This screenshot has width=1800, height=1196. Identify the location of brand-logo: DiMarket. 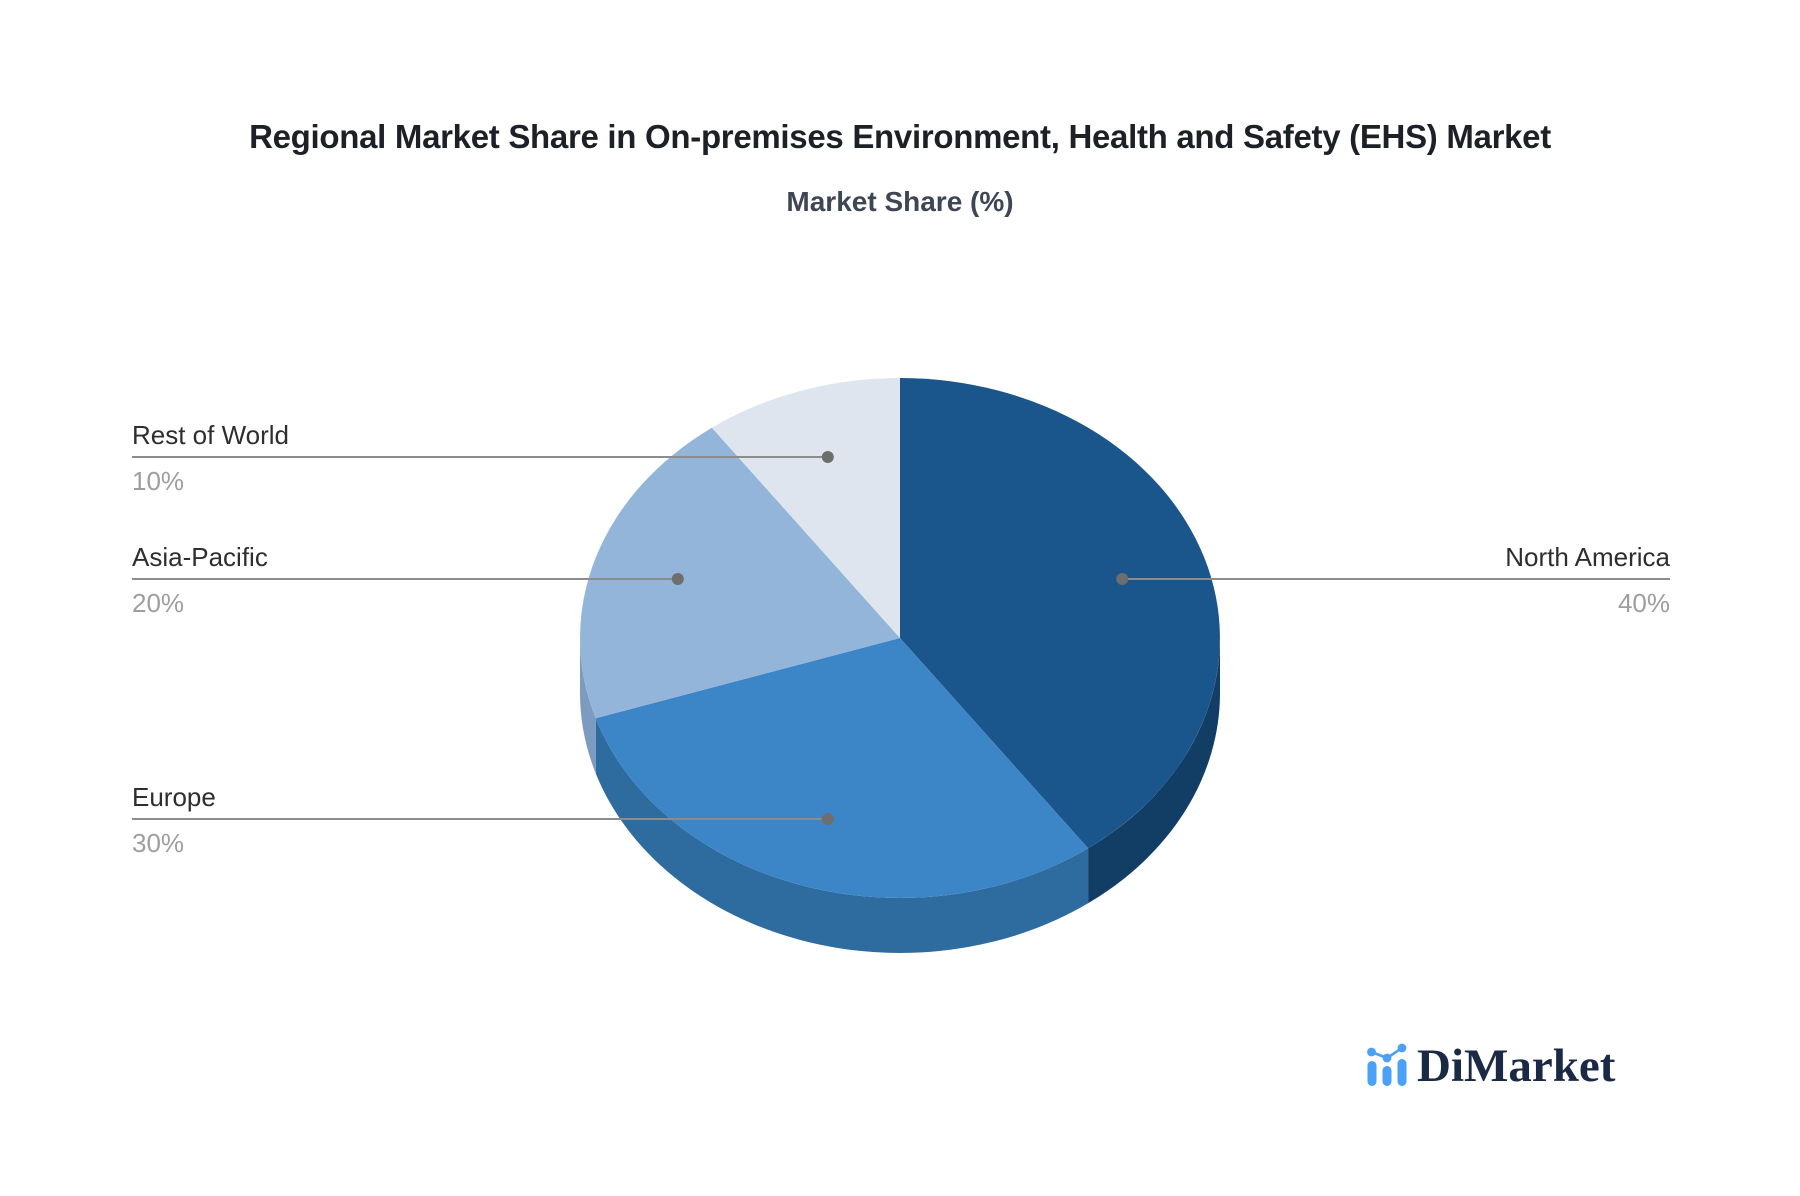
(1491, 1066).